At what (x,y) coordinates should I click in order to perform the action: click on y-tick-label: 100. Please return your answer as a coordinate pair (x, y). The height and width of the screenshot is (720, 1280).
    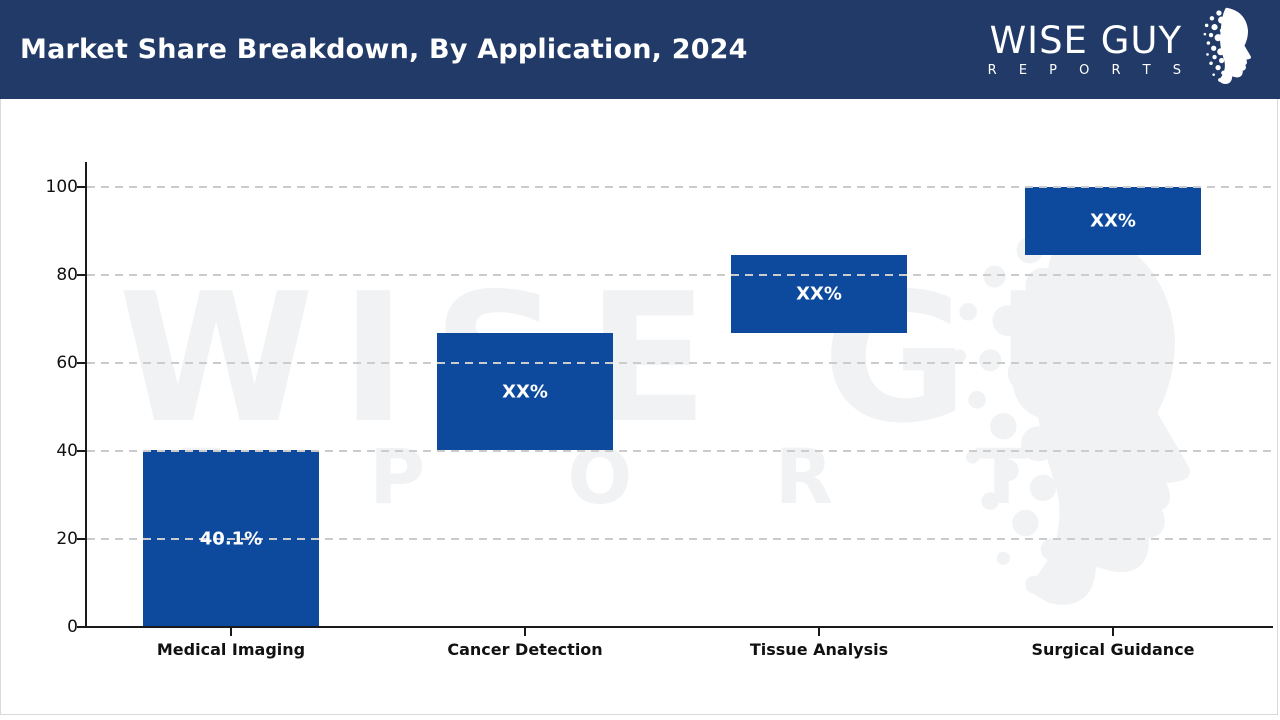
    Looking at the image, I should click on (61, 186).